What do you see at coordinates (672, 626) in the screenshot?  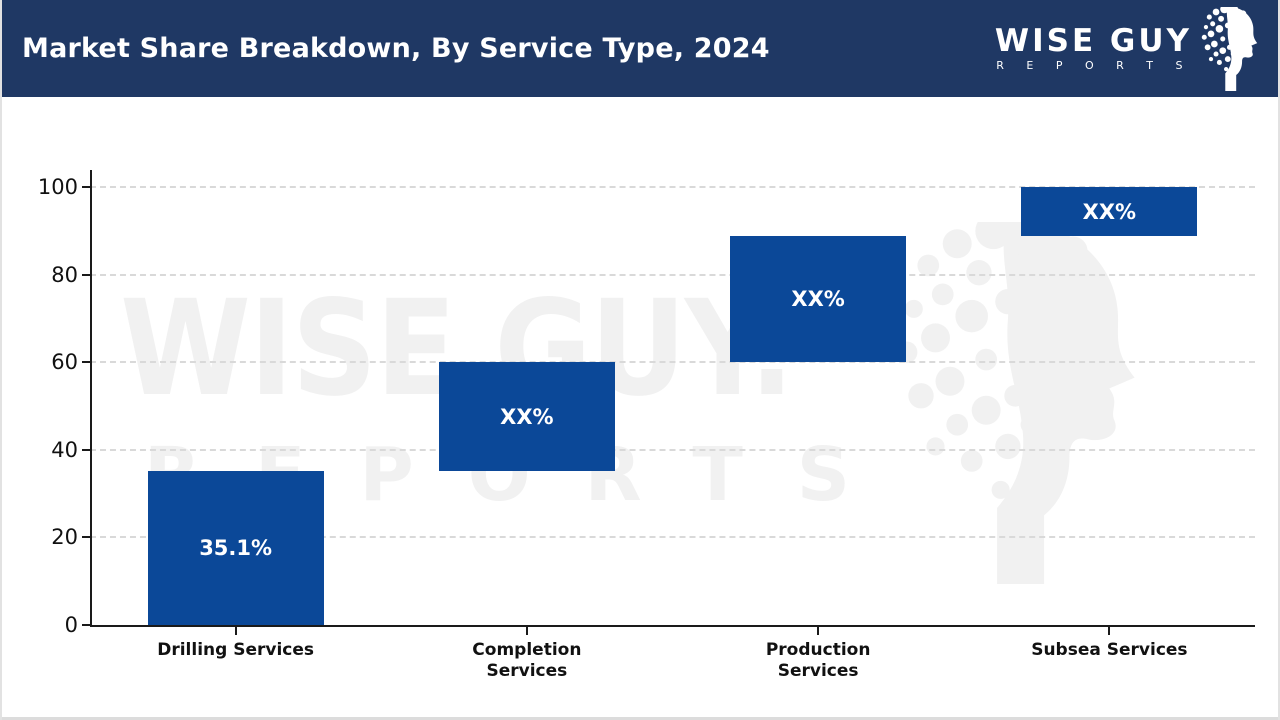 I see `x-axis` at bounding box center [672, 626].